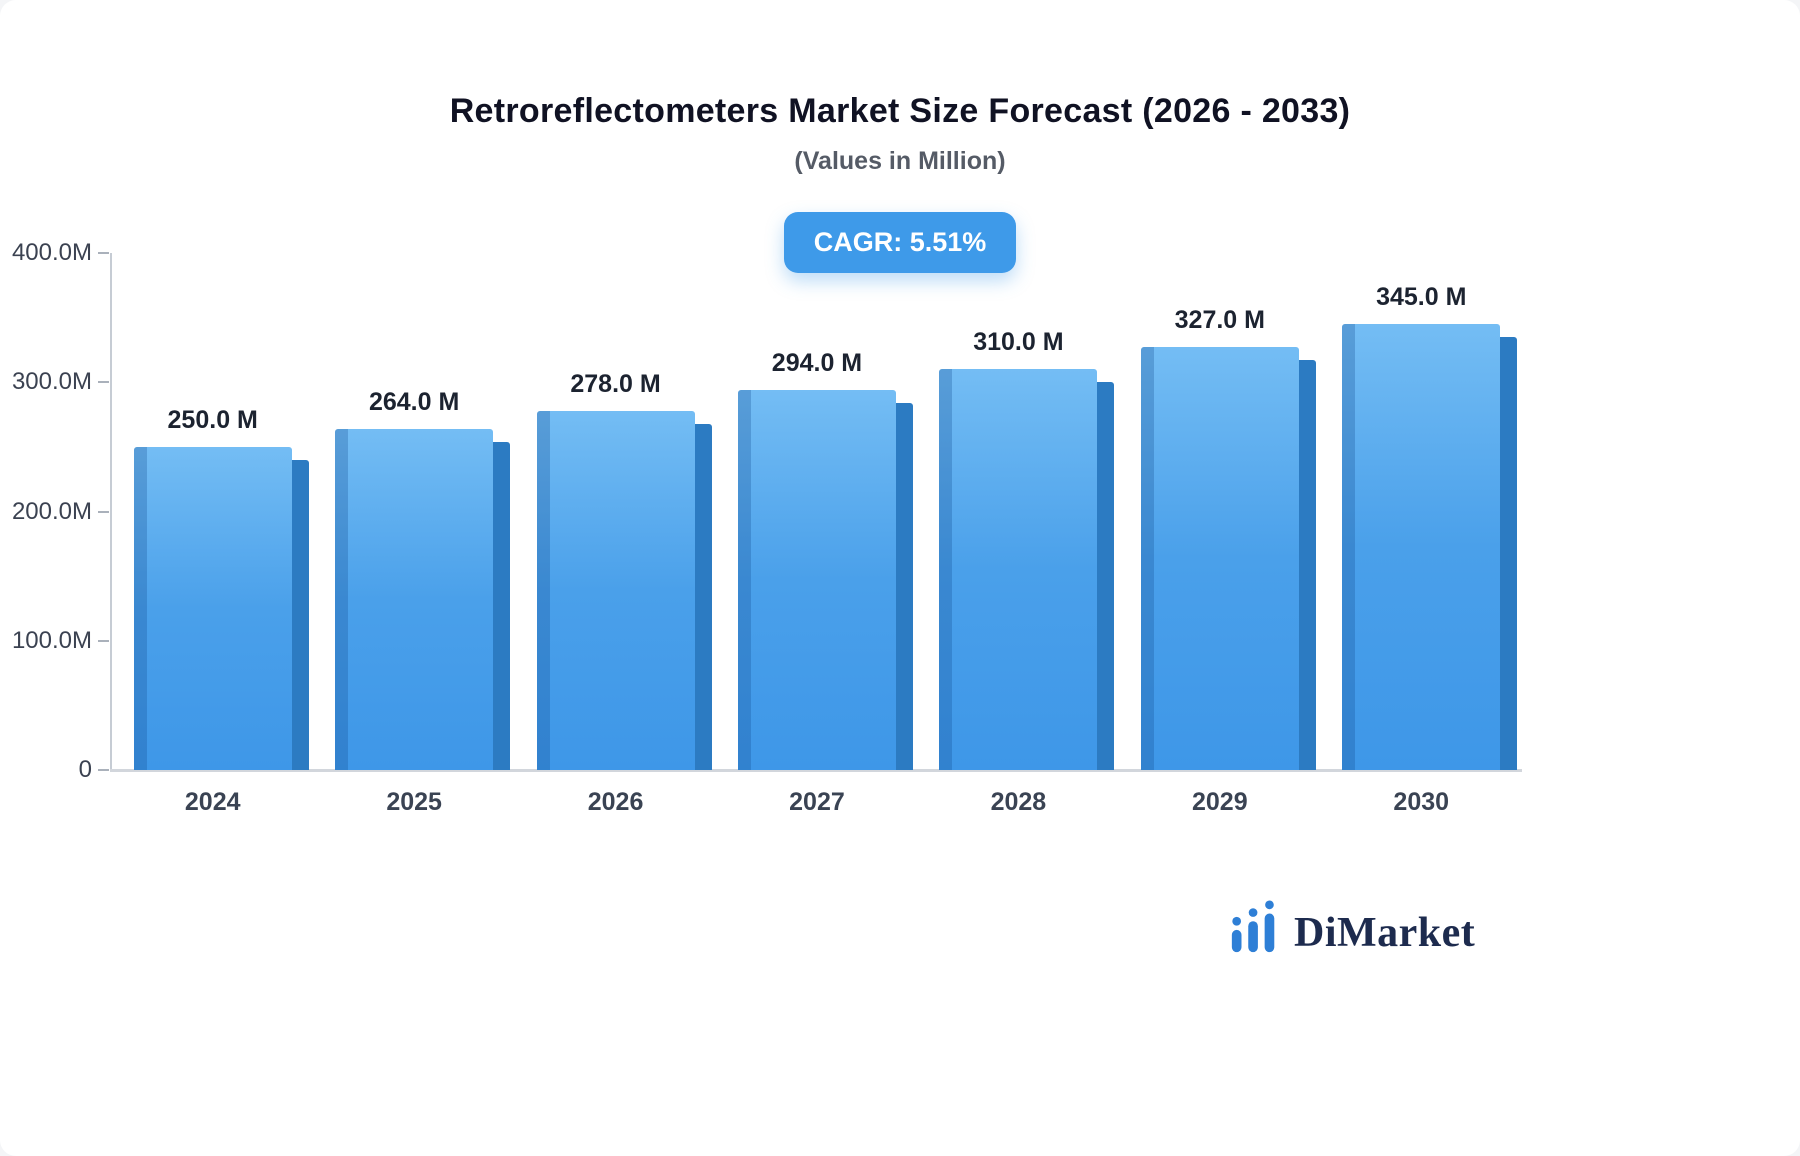 The height and width of the screenshot is (1156, 1800). I want to click on x-axis-labels: 2024 2025 2026 2027 2028 2029 2030, so click(817, 802).